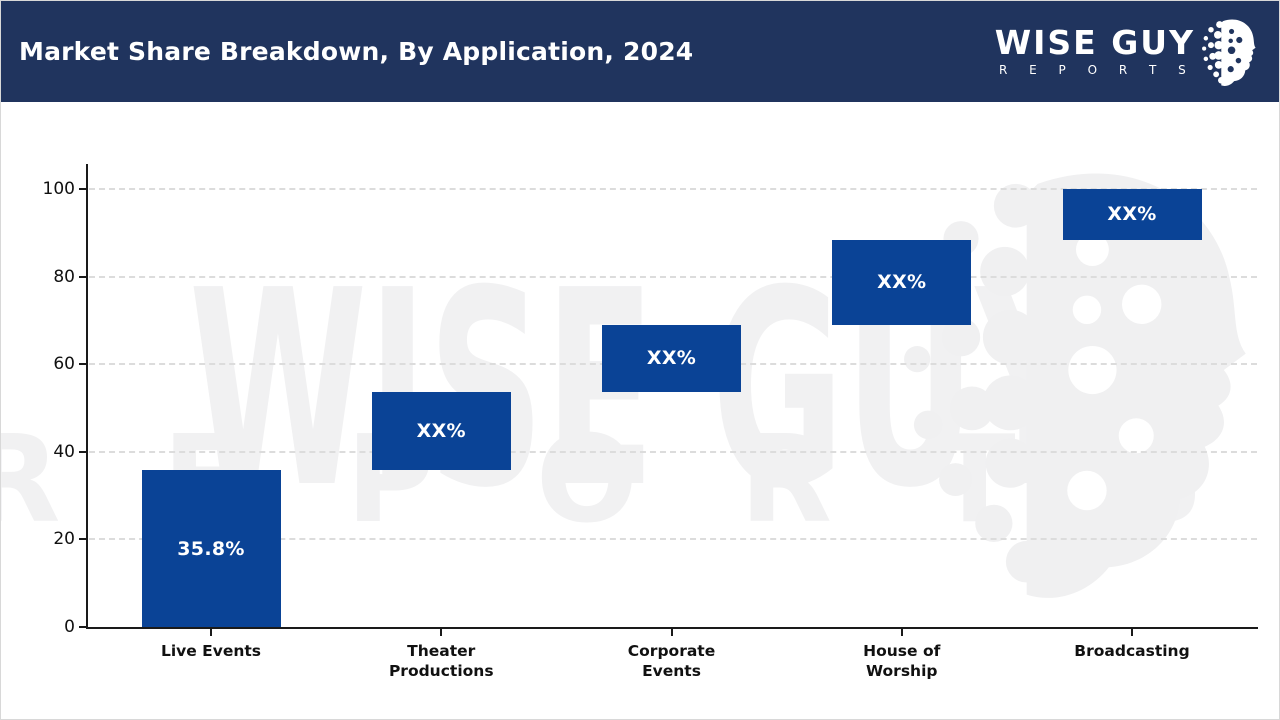 This screenshot has width=1280, height=720. Describe the element at coordinates (441, 661) in the screenshot. I see `x-axis-category-label: Theater Productions` at that location.